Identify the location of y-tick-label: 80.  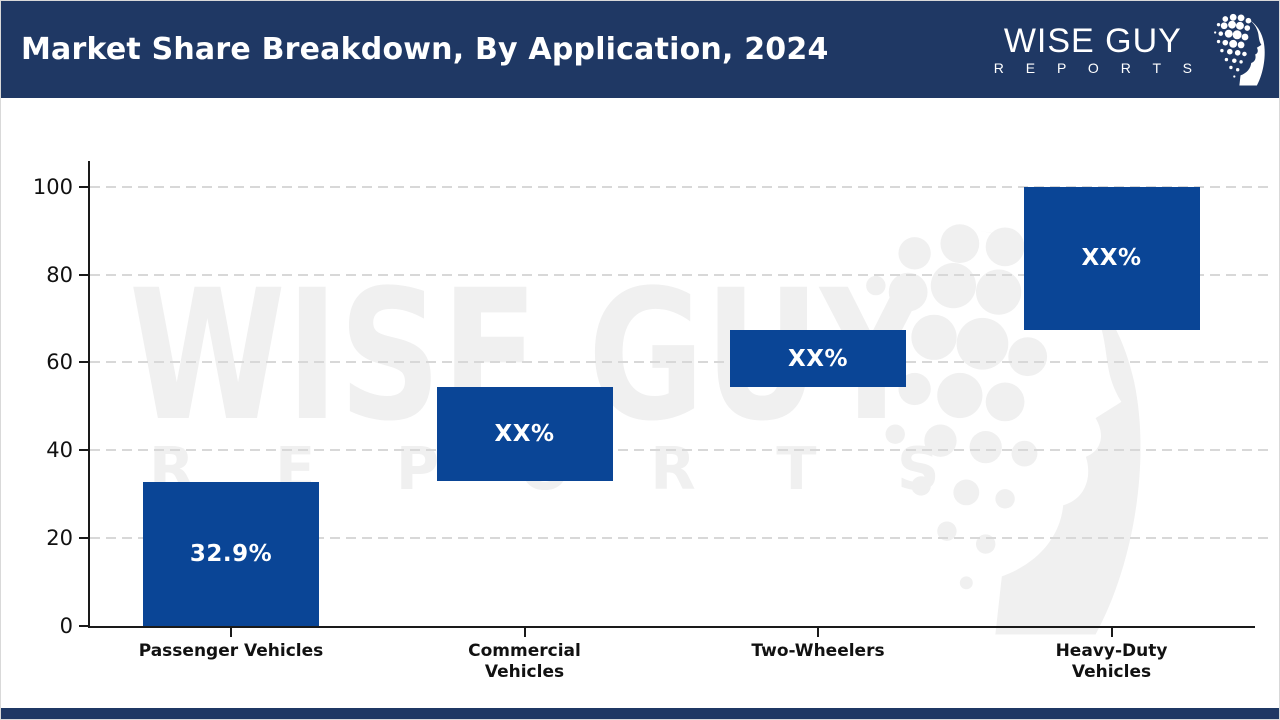
(59, 274).